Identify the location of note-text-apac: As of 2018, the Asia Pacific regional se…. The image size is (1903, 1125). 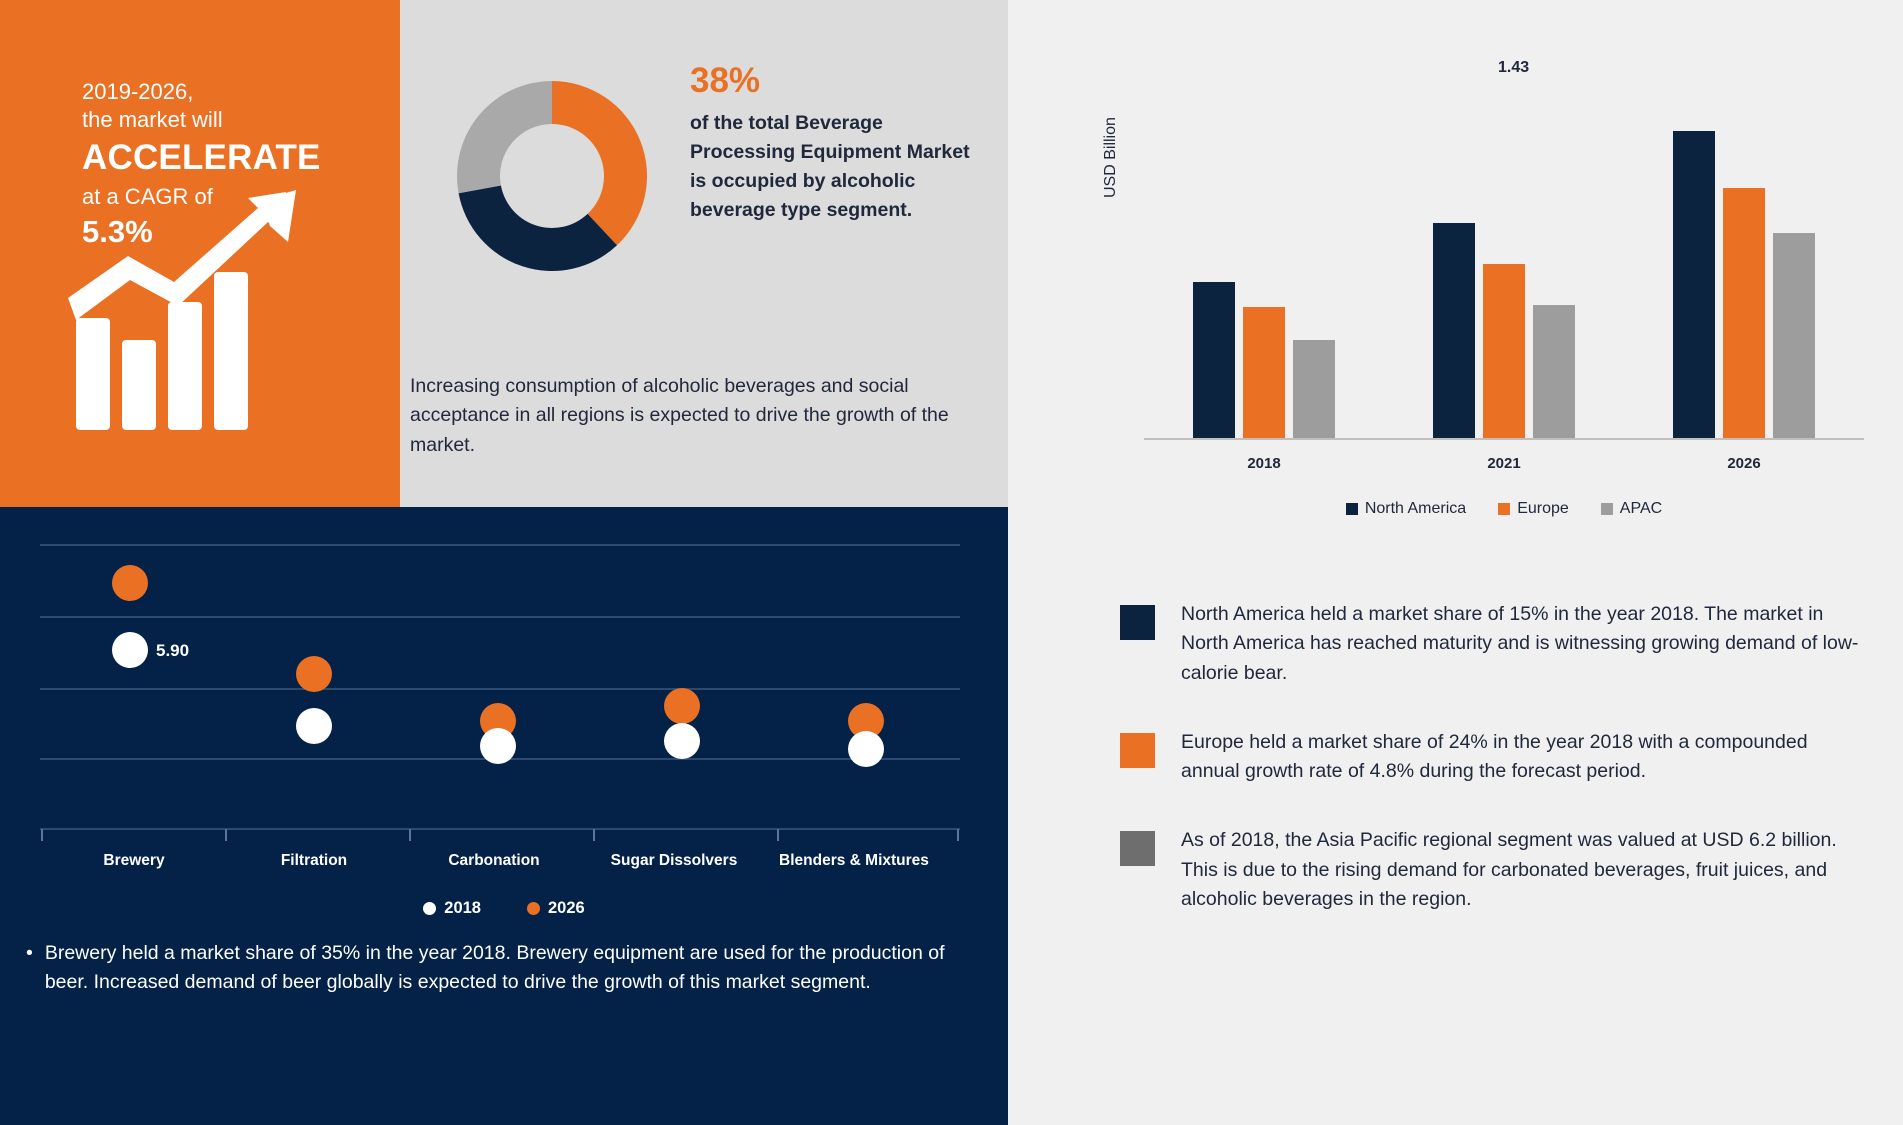
(1509, 869).